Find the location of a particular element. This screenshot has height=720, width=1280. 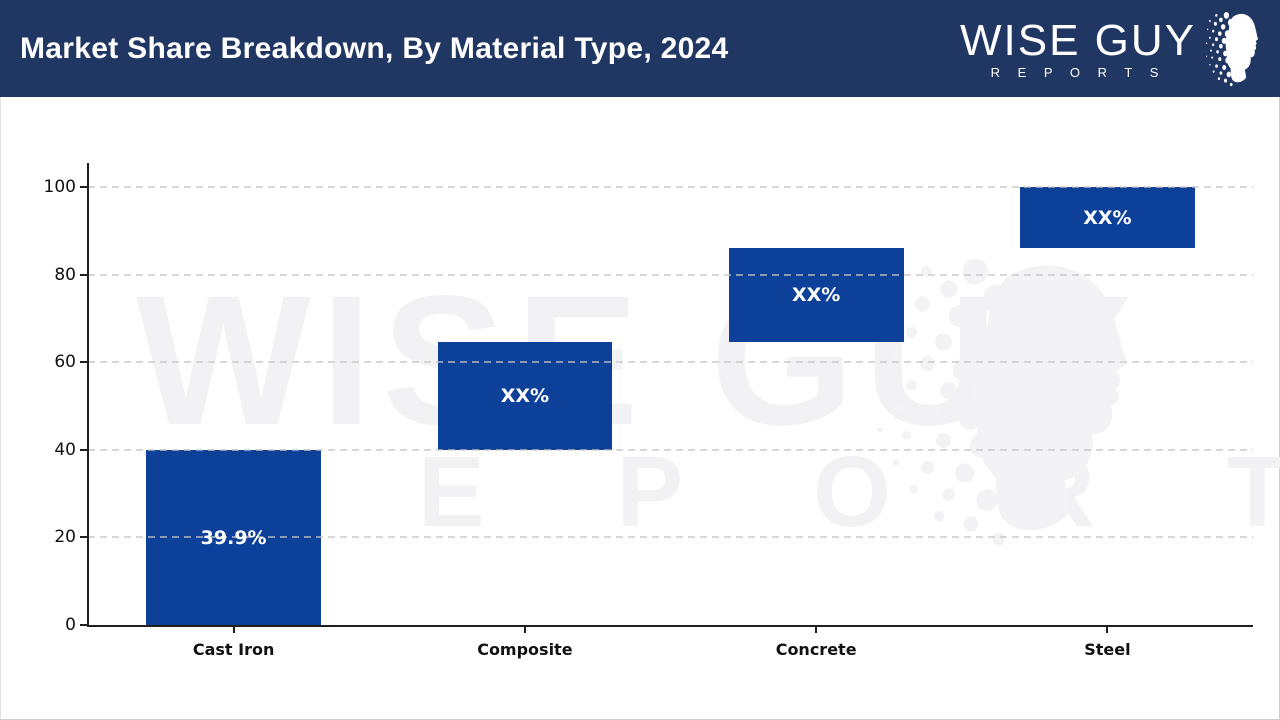

y-tick-label: 80 is located at coordinates (65, 274).